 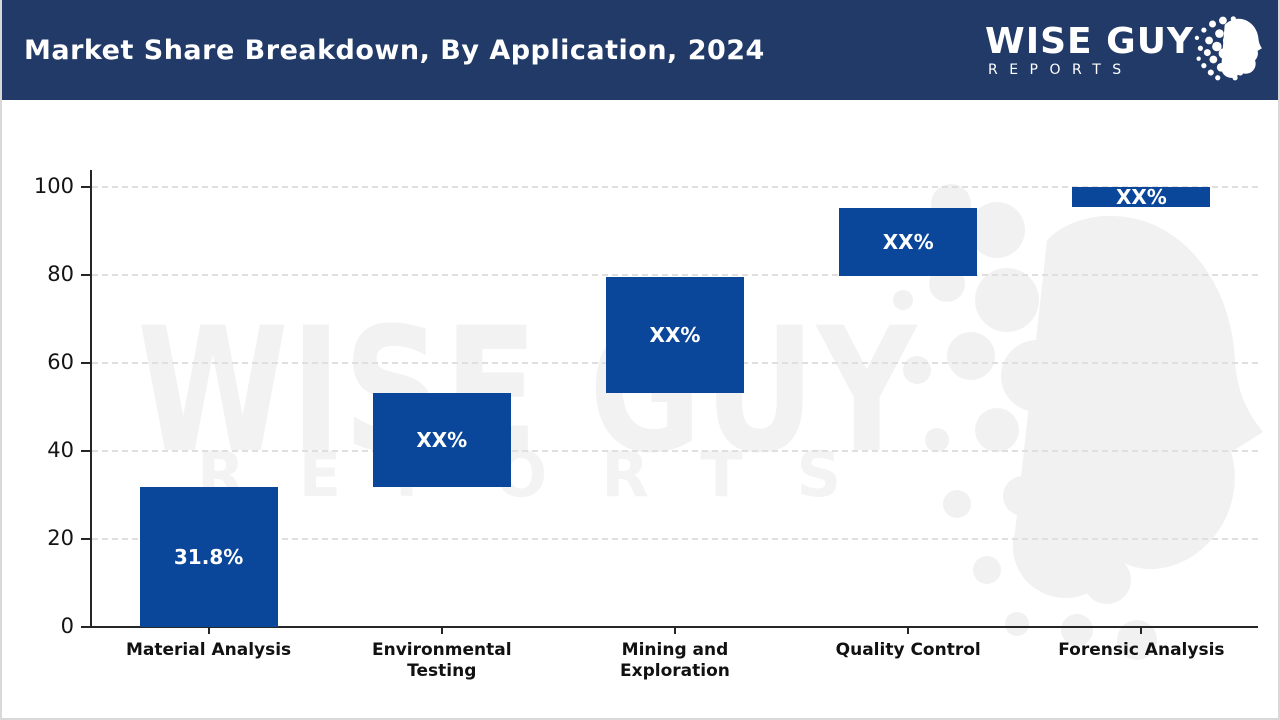 What do you see at coordinates (209, 650) in the screenshot?
I see `x-category-label: Material Analysis` at bounding box center [209, 650].